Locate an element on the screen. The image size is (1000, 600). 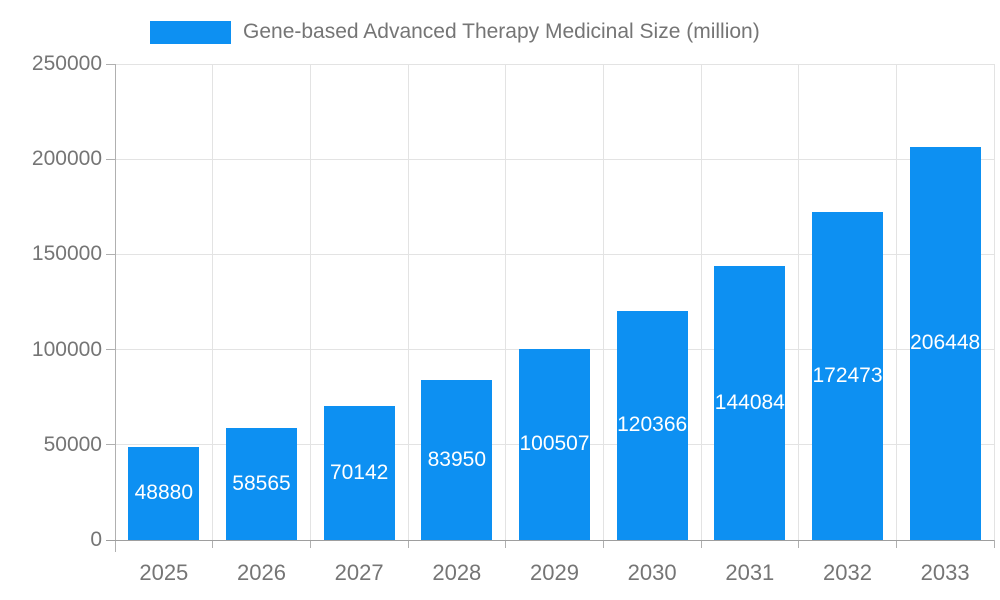
bar-2028 is located at coordinates (457, 460).